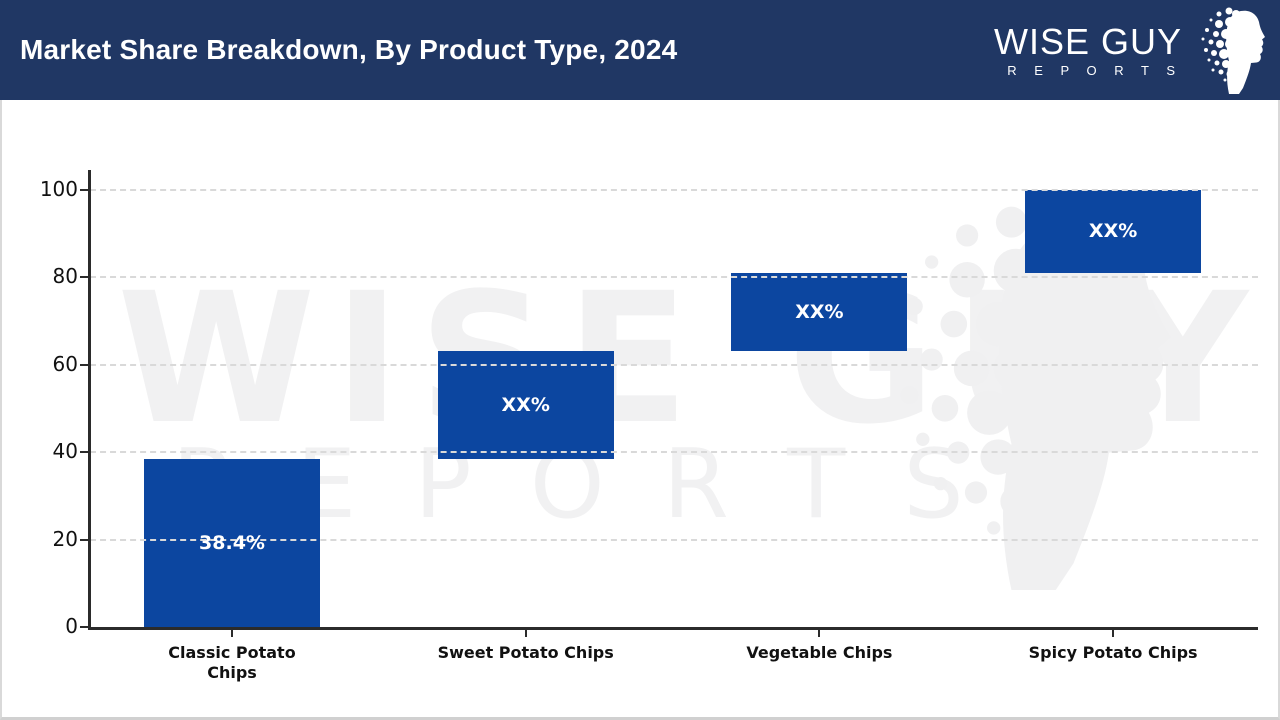 The height and width of the screenshot is (720, 1280). I want to click on y-axis-line, so click(89, 400).